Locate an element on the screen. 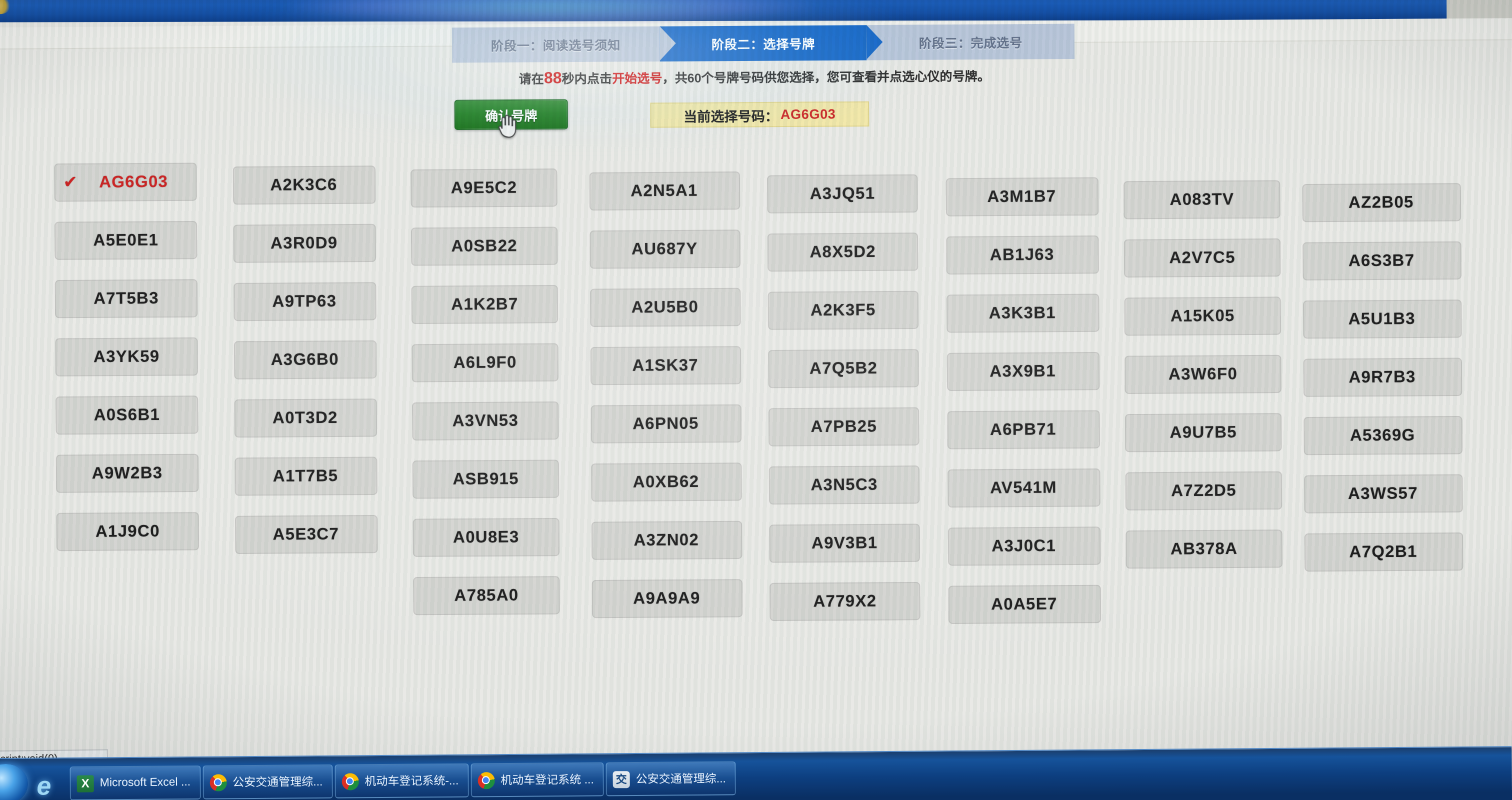 This screenshot has width=1512, height=800. plate-number-label: AZ2B05 is located at coordinates (1381, 202).